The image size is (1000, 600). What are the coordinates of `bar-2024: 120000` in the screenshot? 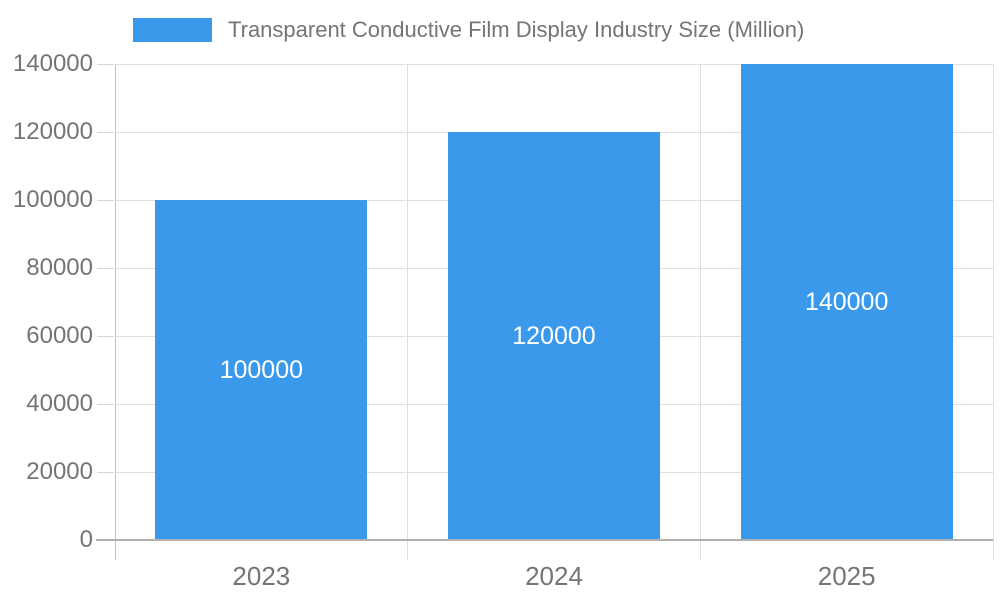 It's located at (554, 336).